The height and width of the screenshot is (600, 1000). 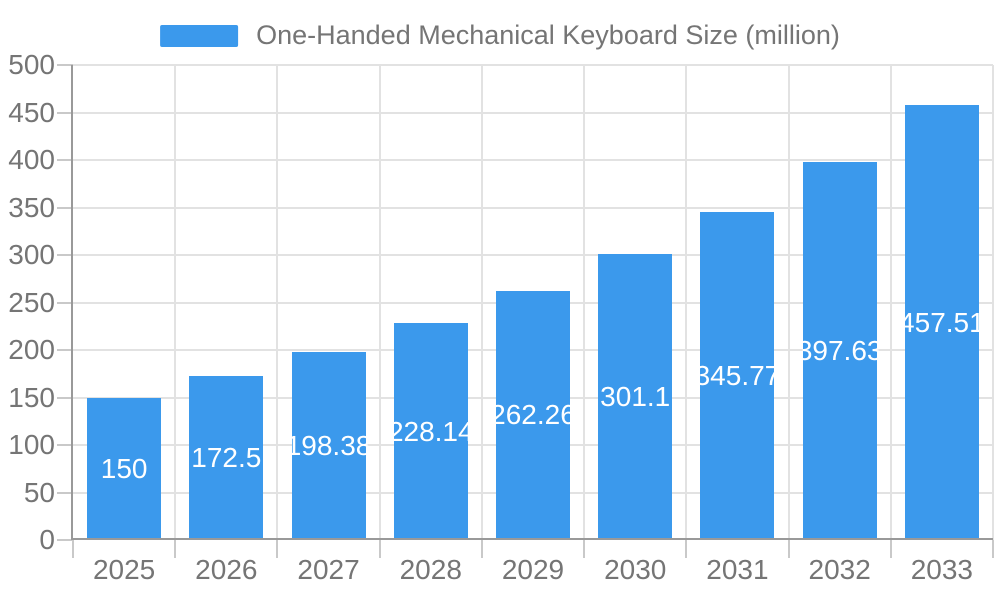 I want to click on x-axis-label: 2030, so click(x=635, y=569).